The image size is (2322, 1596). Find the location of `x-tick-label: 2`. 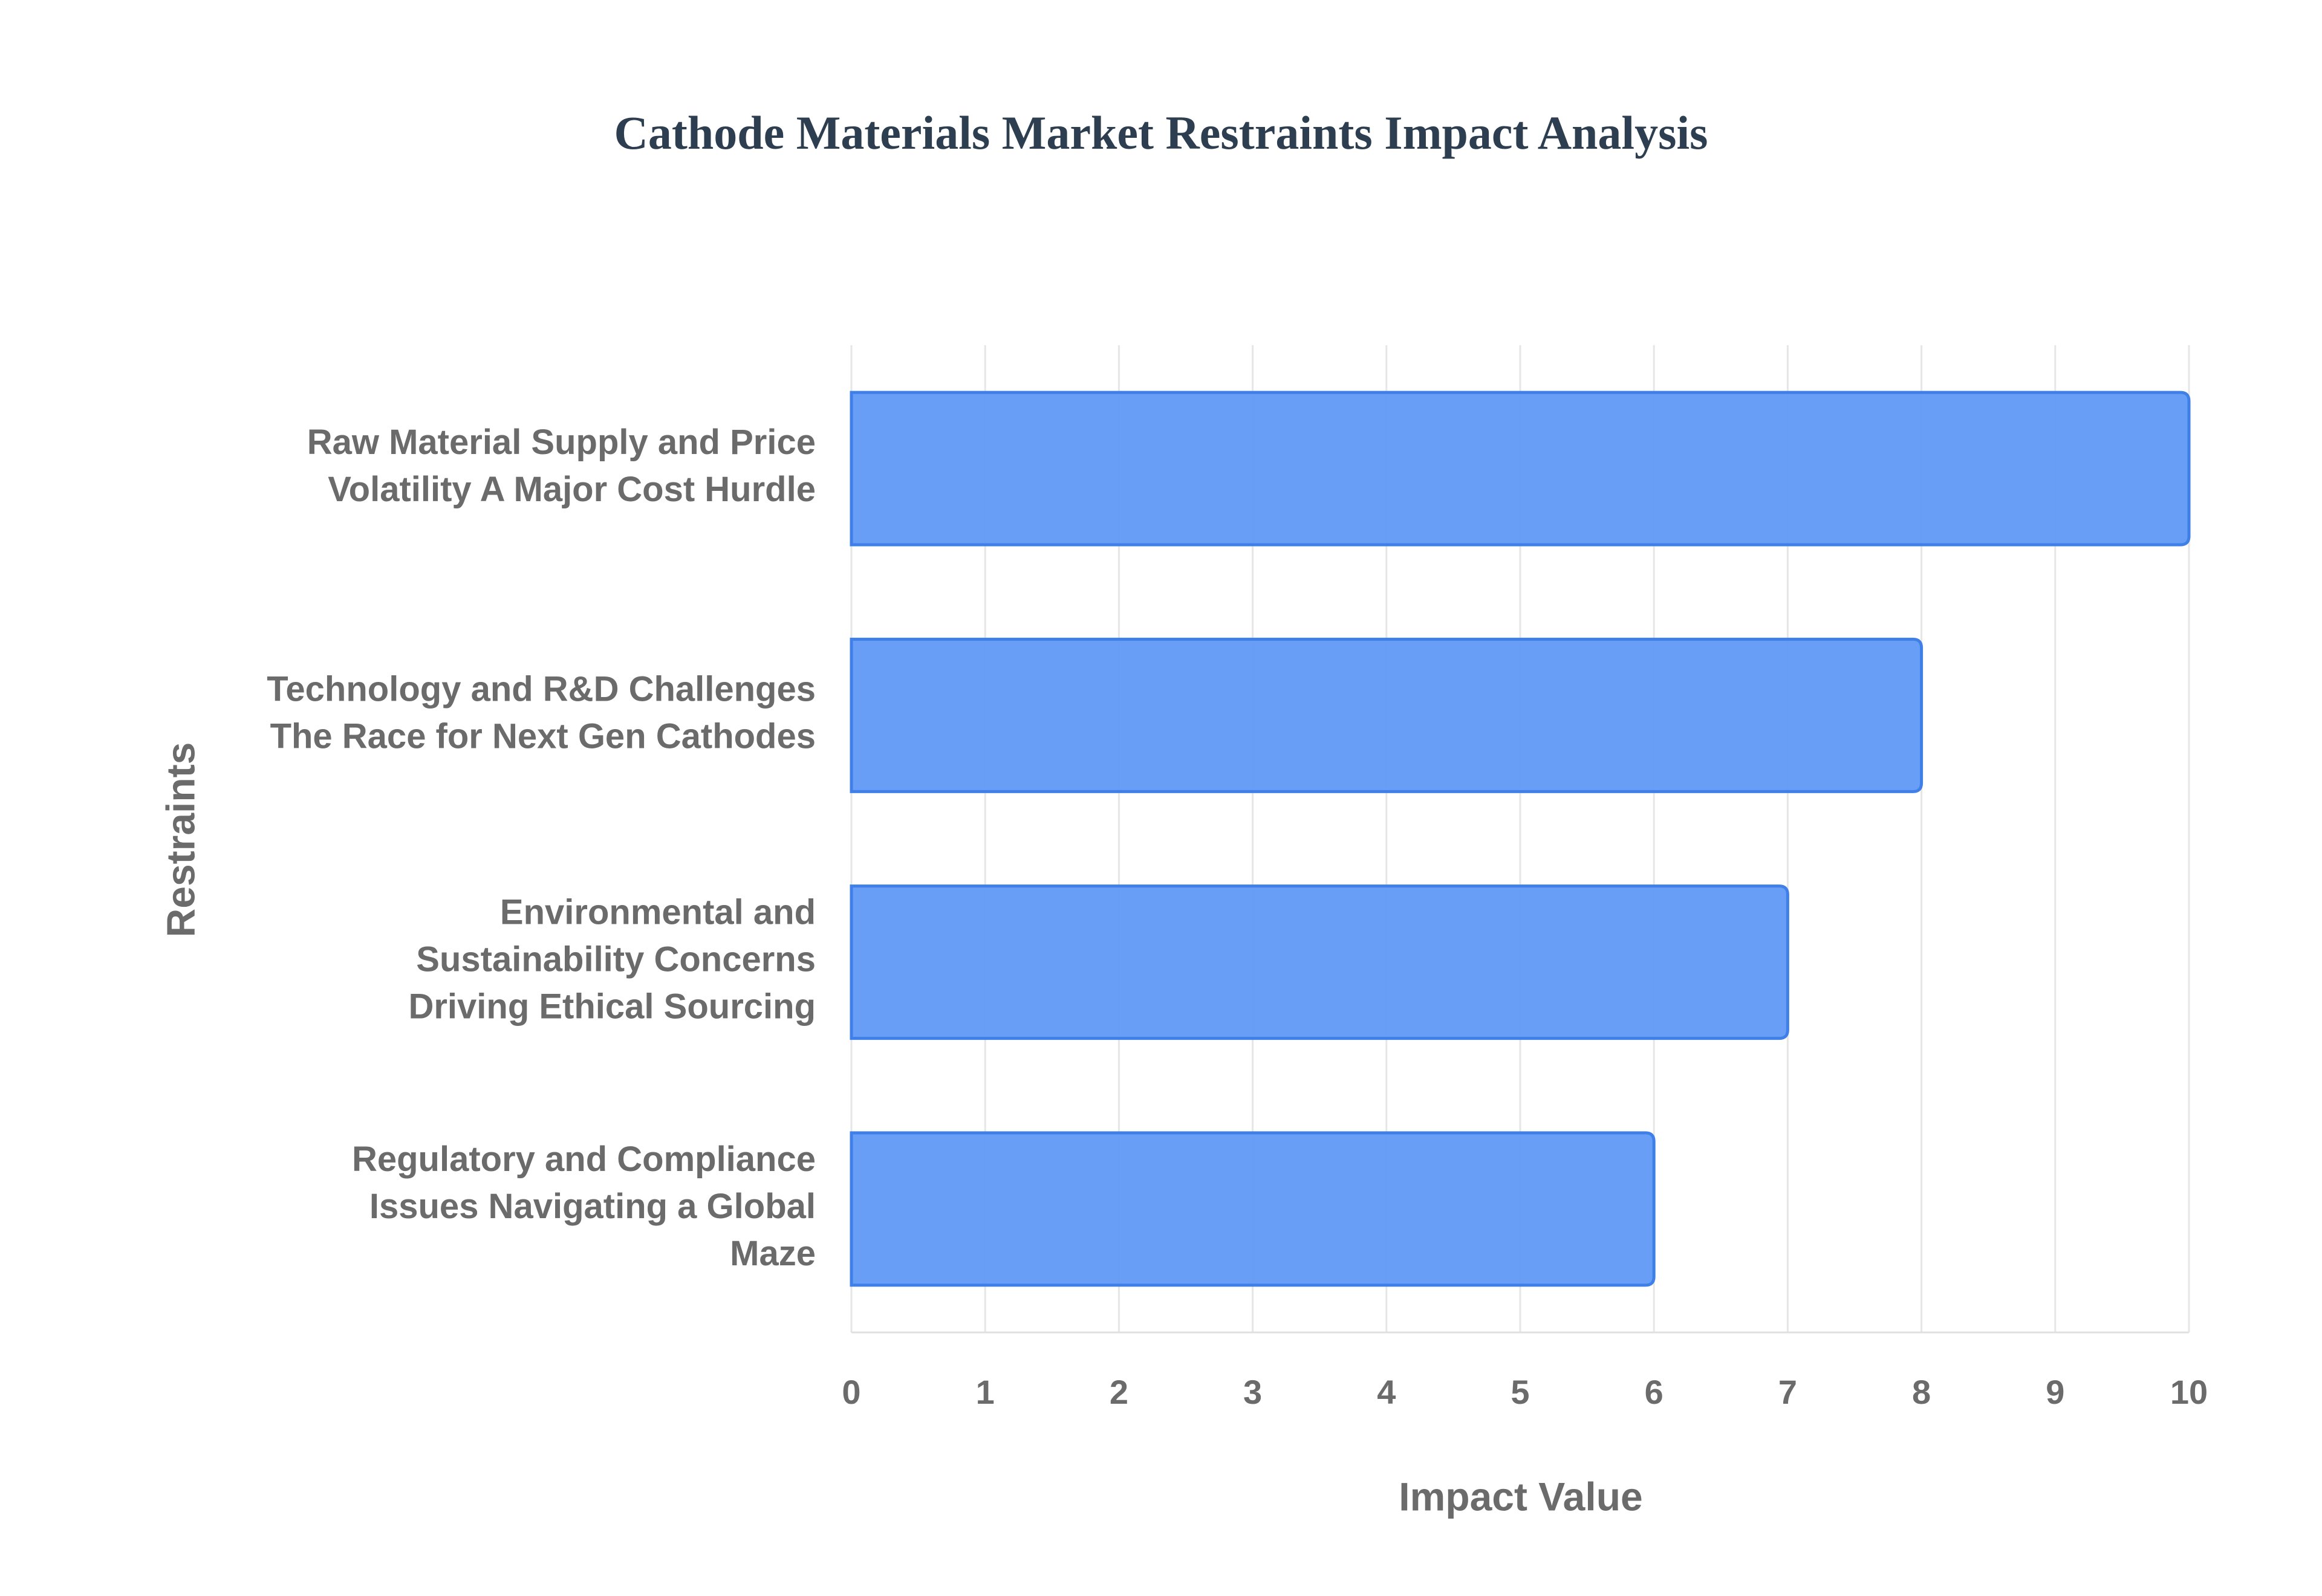

x-tick-label: 2 is located at coordinates (1119, 1392).